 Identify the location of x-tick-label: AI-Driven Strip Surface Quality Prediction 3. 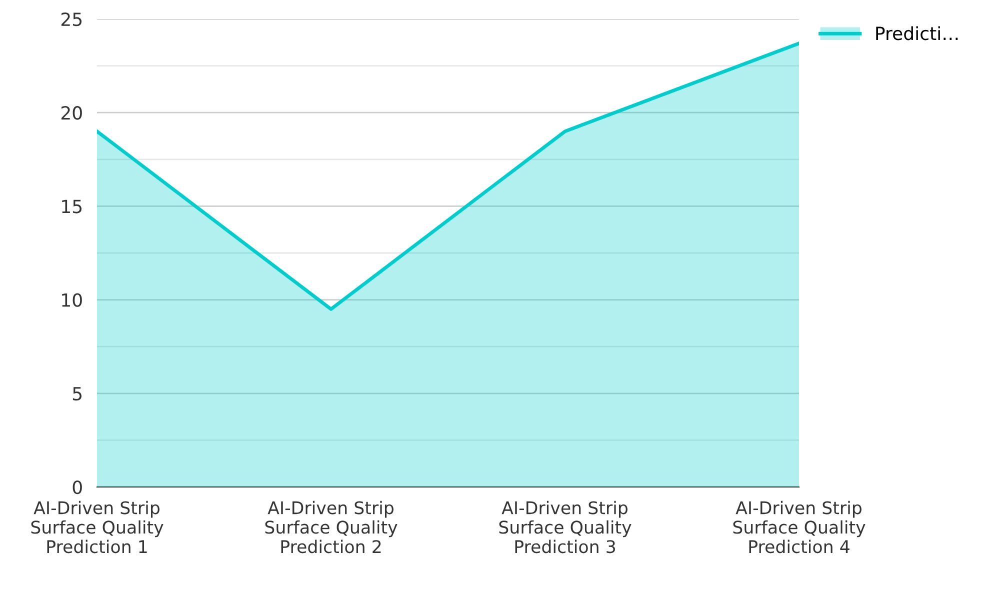
(565, 527).